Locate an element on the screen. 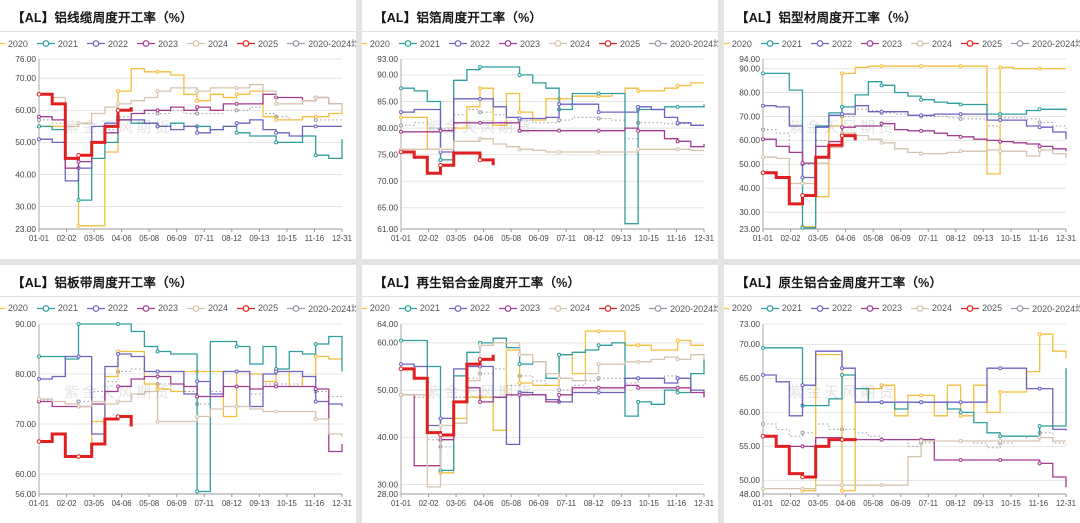 Image resolution: width=1080 pixels, height=523 pixels. svg-text: 73.00 is located at coordinates (749, 323).